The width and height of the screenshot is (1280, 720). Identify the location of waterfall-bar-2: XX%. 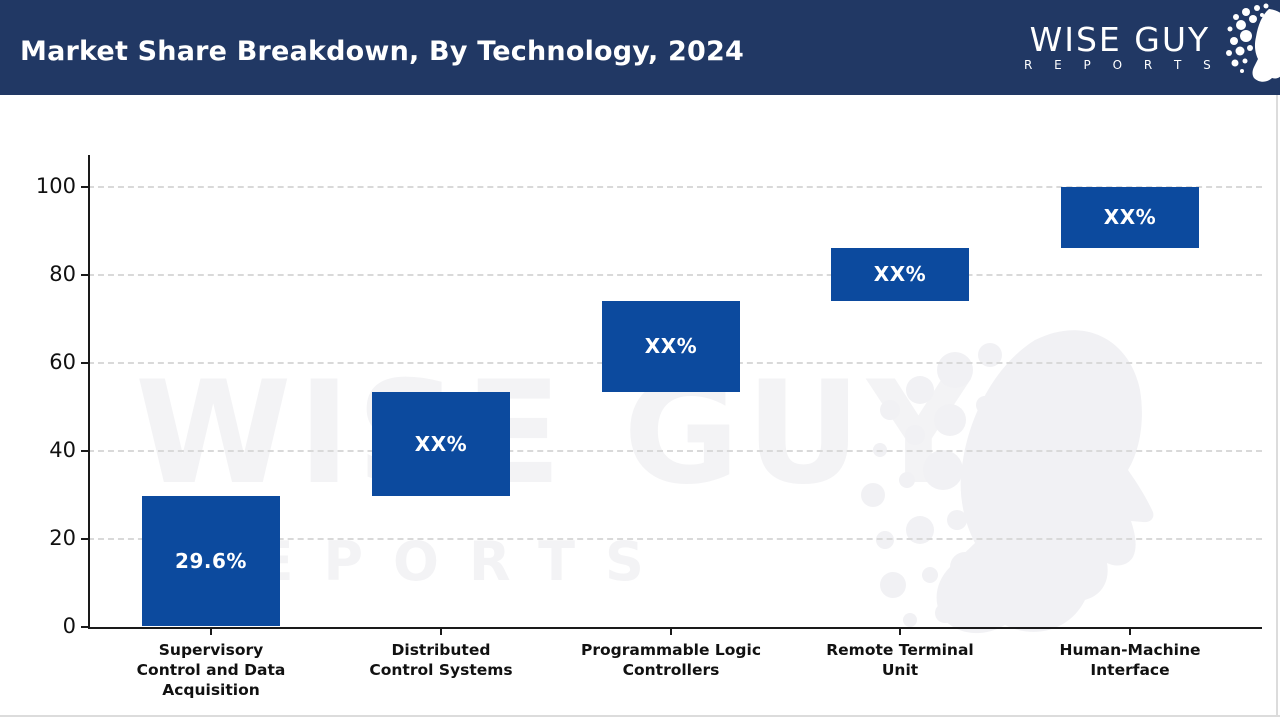
(441, 444).